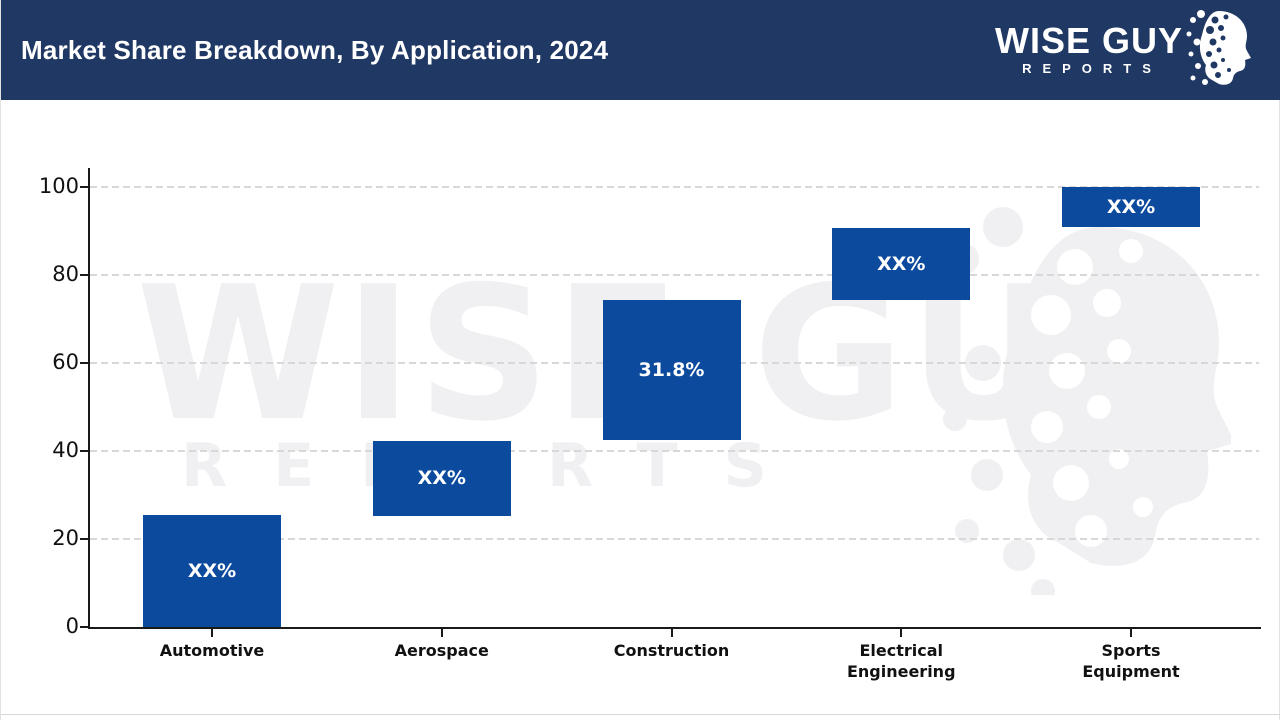  I want to click on x-category-label: Aerospace, so click(441, 650).